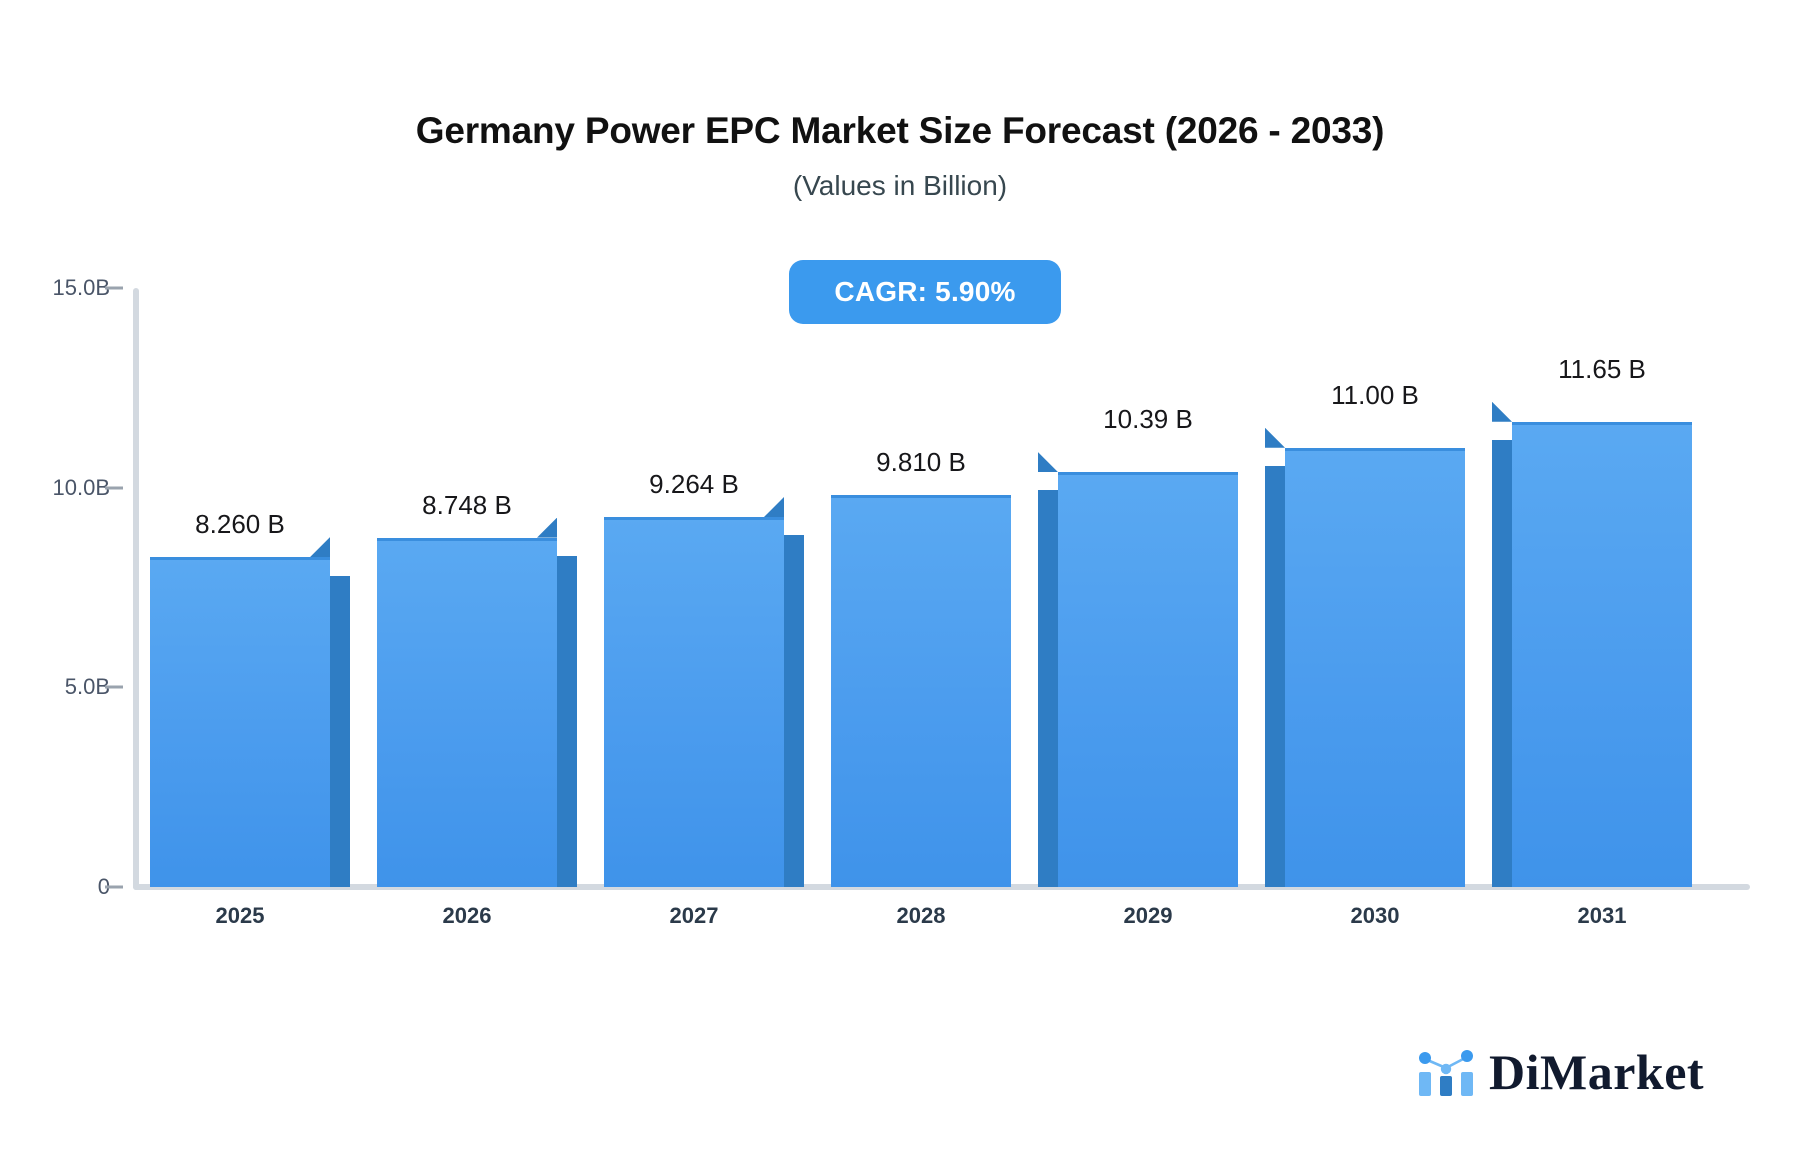  Describe the element at coordinates (1375, 394) in the screenshot. I see `bar-value-label: 11.00 B` at that location.